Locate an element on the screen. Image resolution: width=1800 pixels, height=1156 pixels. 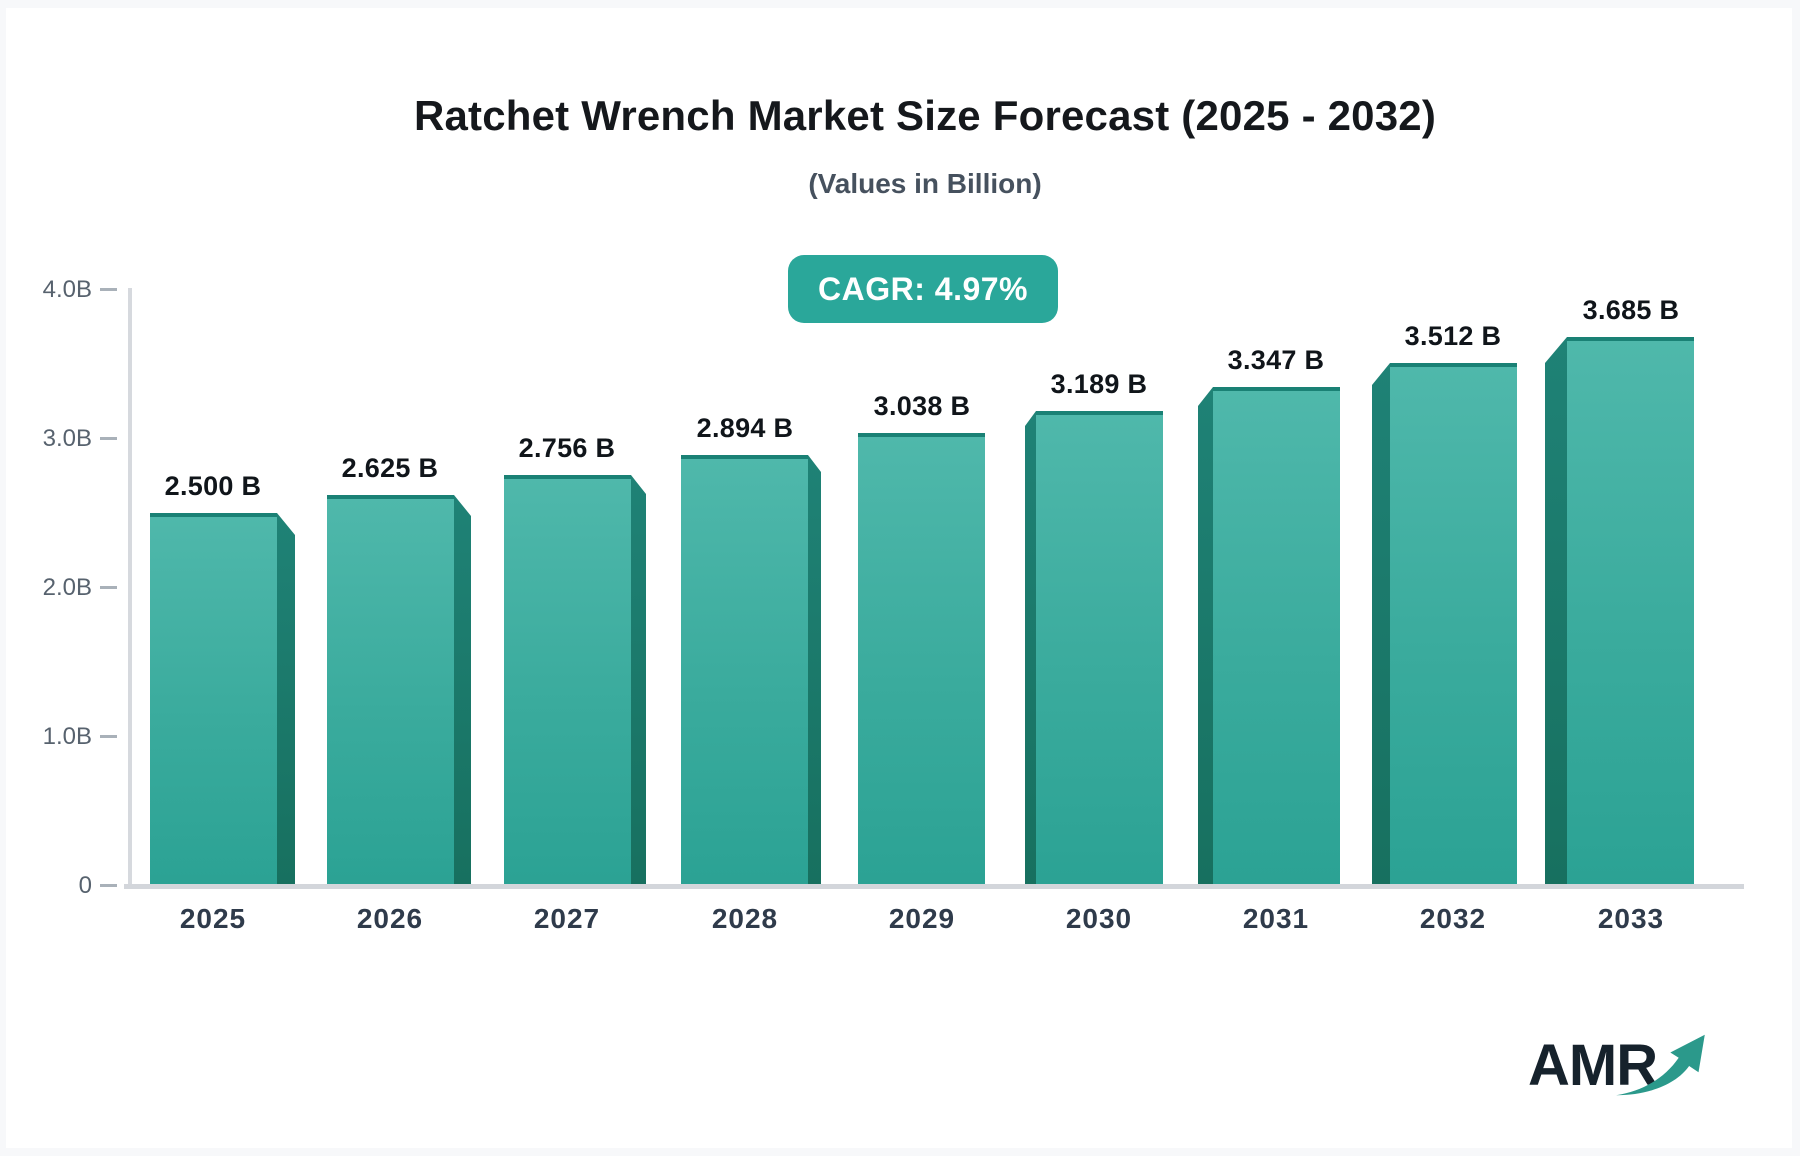
bar-2028 is located at coordinates (751, 670).